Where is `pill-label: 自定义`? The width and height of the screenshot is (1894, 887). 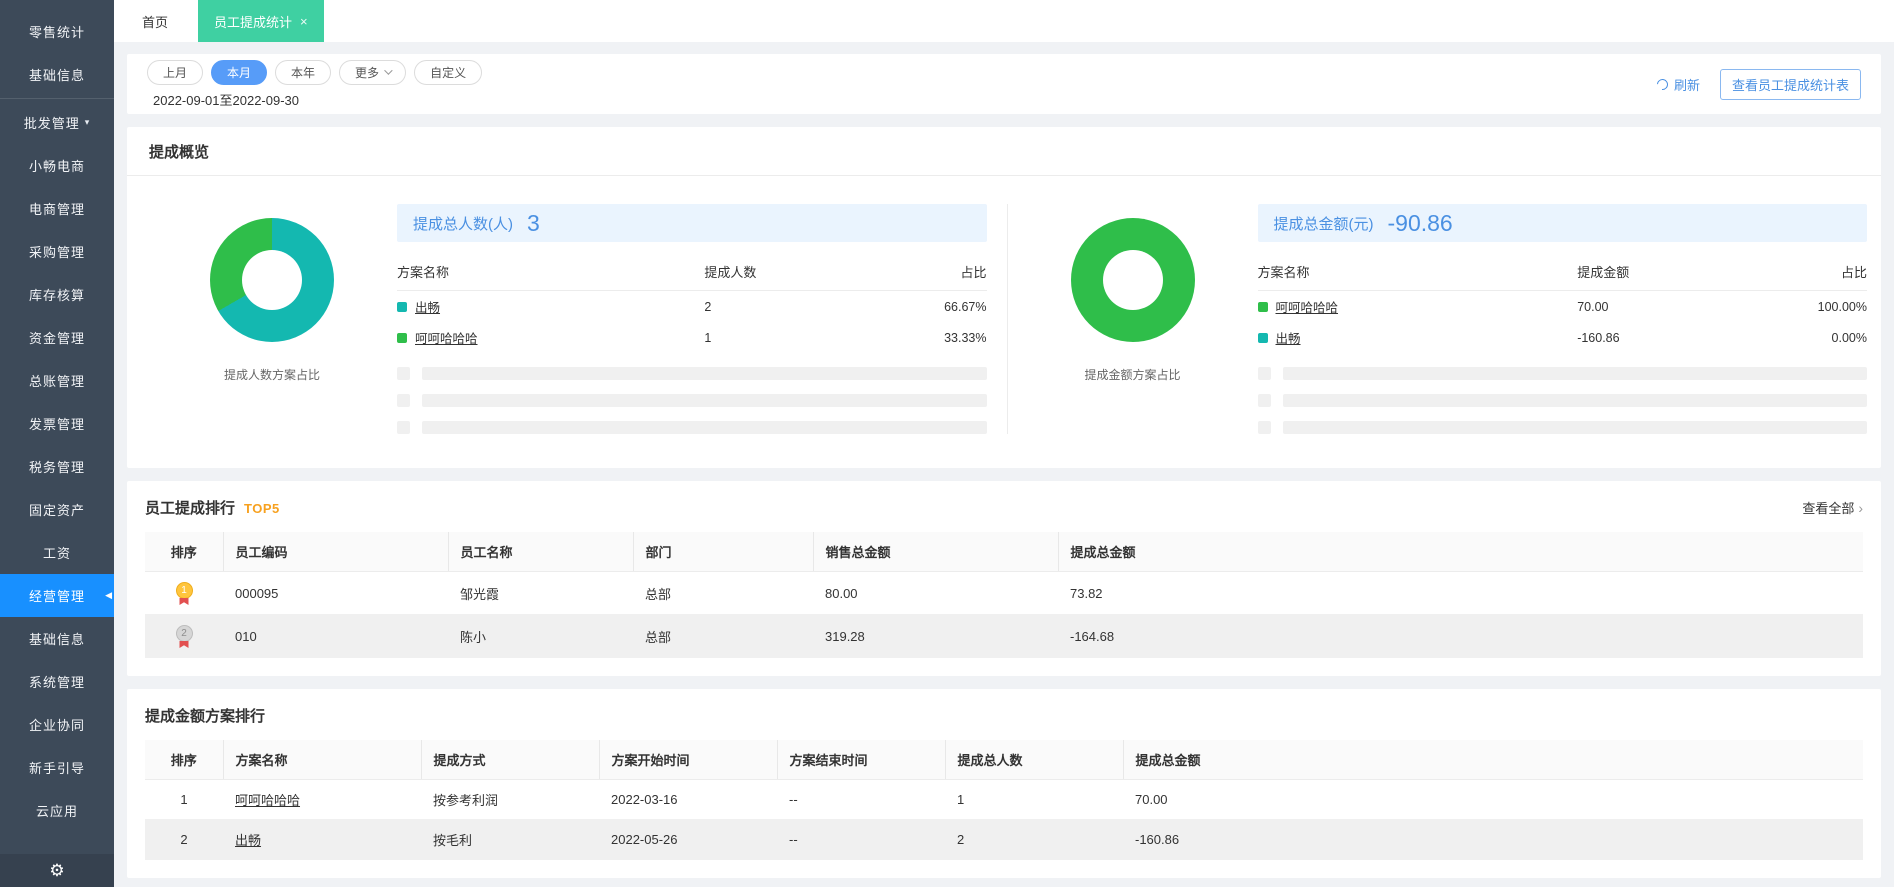 pill-label: 自定义 is located at coordinates (448, 72).